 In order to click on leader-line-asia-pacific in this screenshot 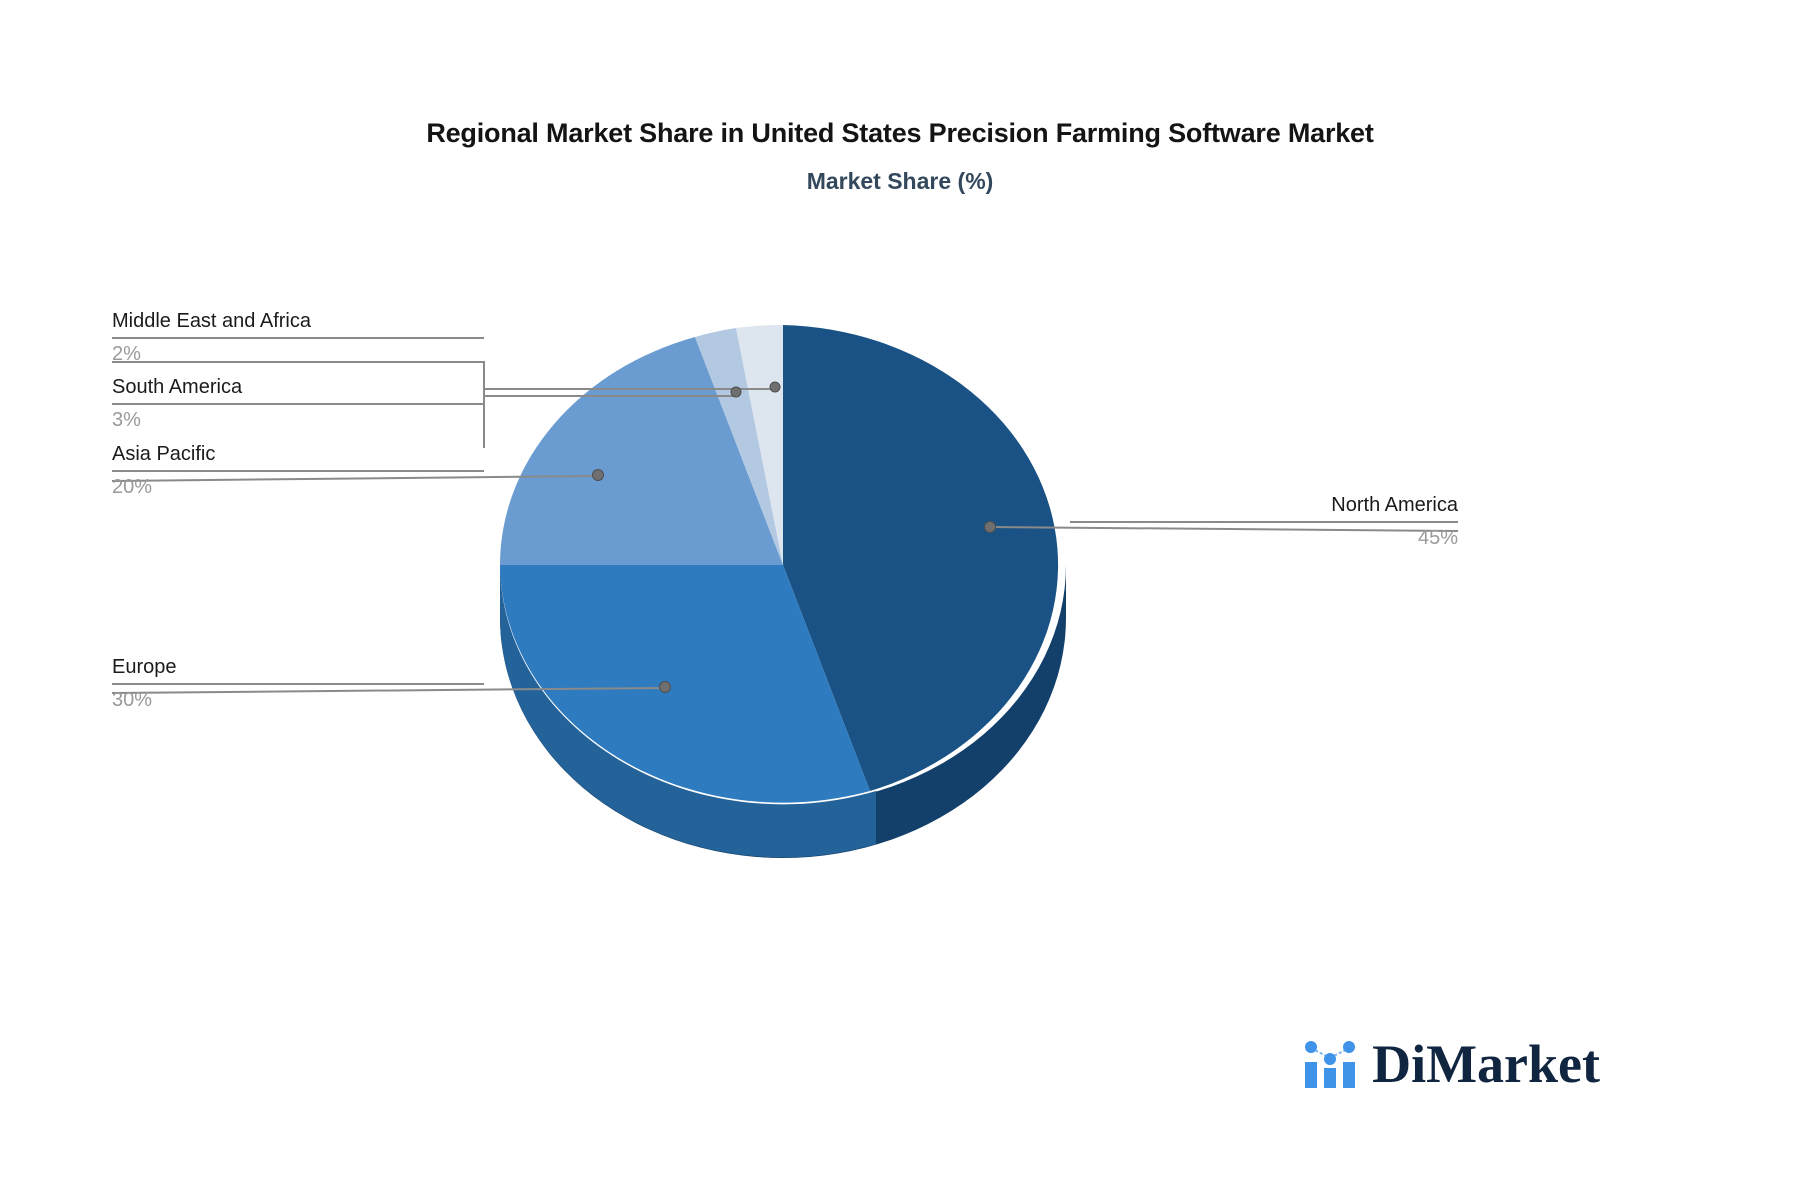, I will do `click(355, 478)`.